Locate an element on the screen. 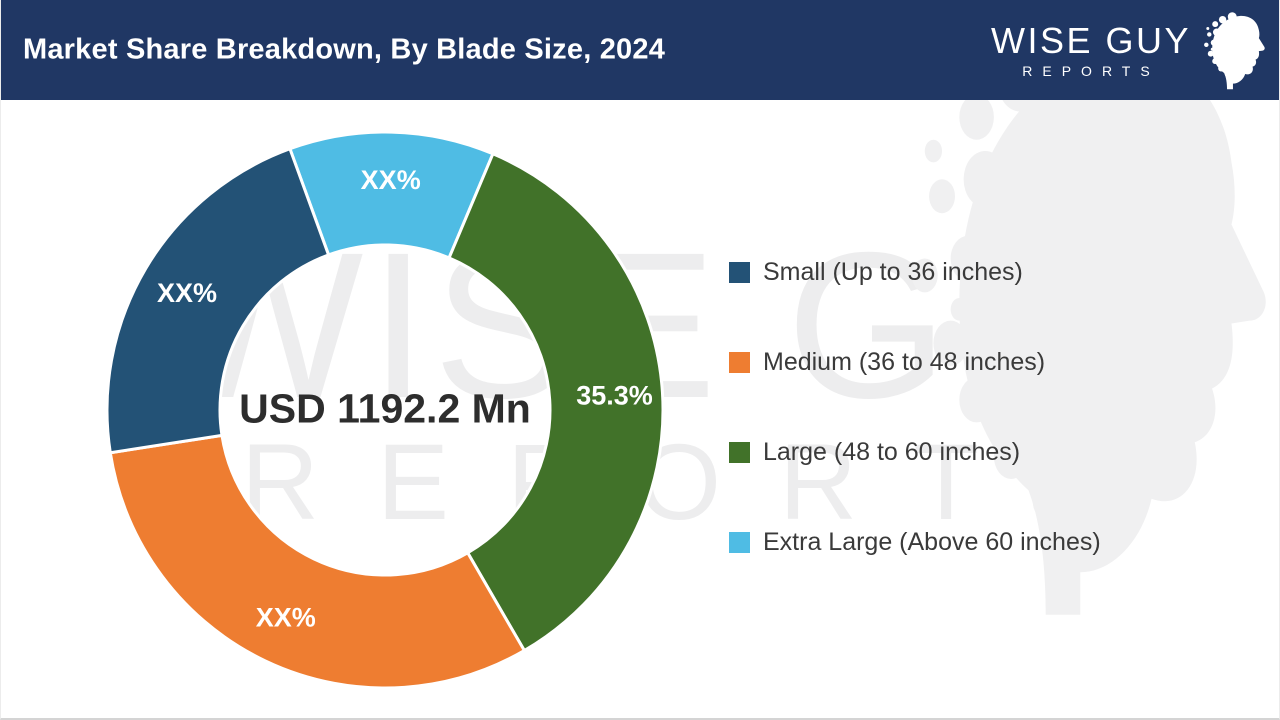 The width and height of the screenshot is (1280, 720). slice-label-extra-large-above-60-inches: XX% is located at coordinates (391, 180).